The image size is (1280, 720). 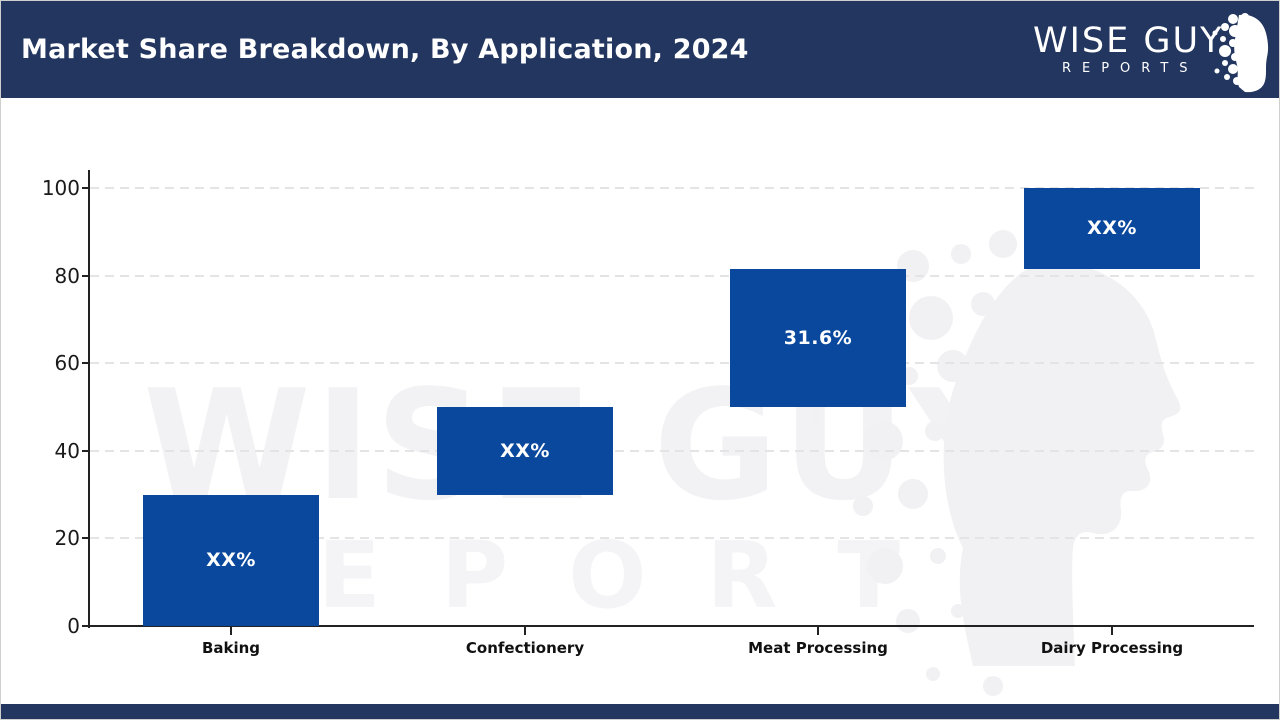 I want to click on brand-logo-text: WISE GUY REPORTS, so click(x=1128, y=49).